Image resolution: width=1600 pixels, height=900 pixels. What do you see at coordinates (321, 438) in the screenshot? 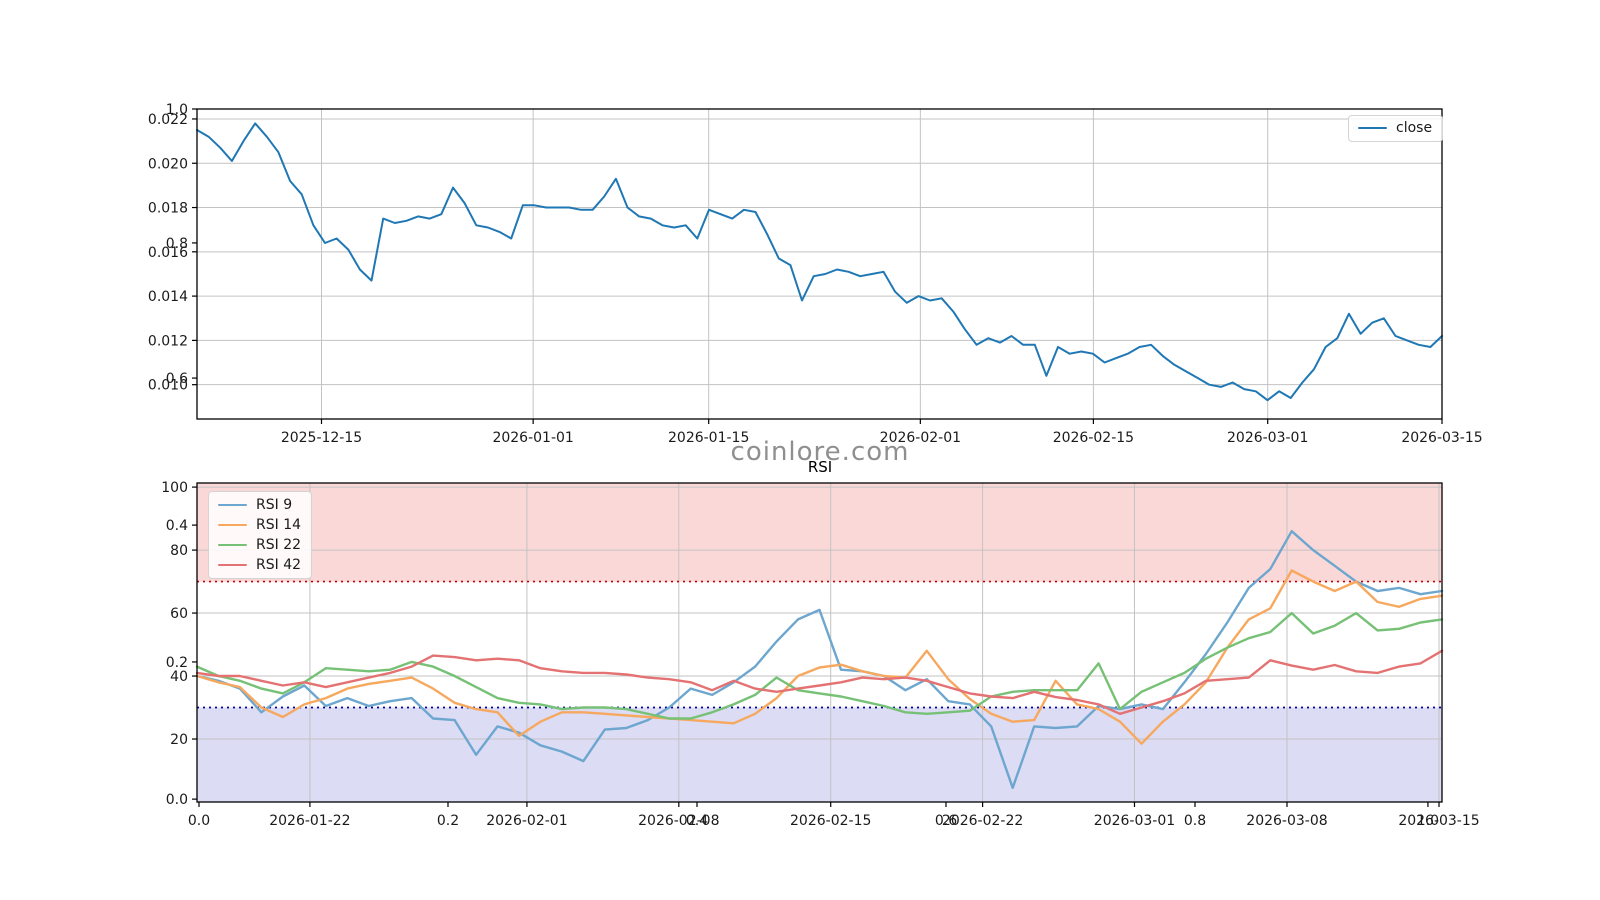
I see `x-tick-label: 2025-12-15` at bounding box center [321, 438].